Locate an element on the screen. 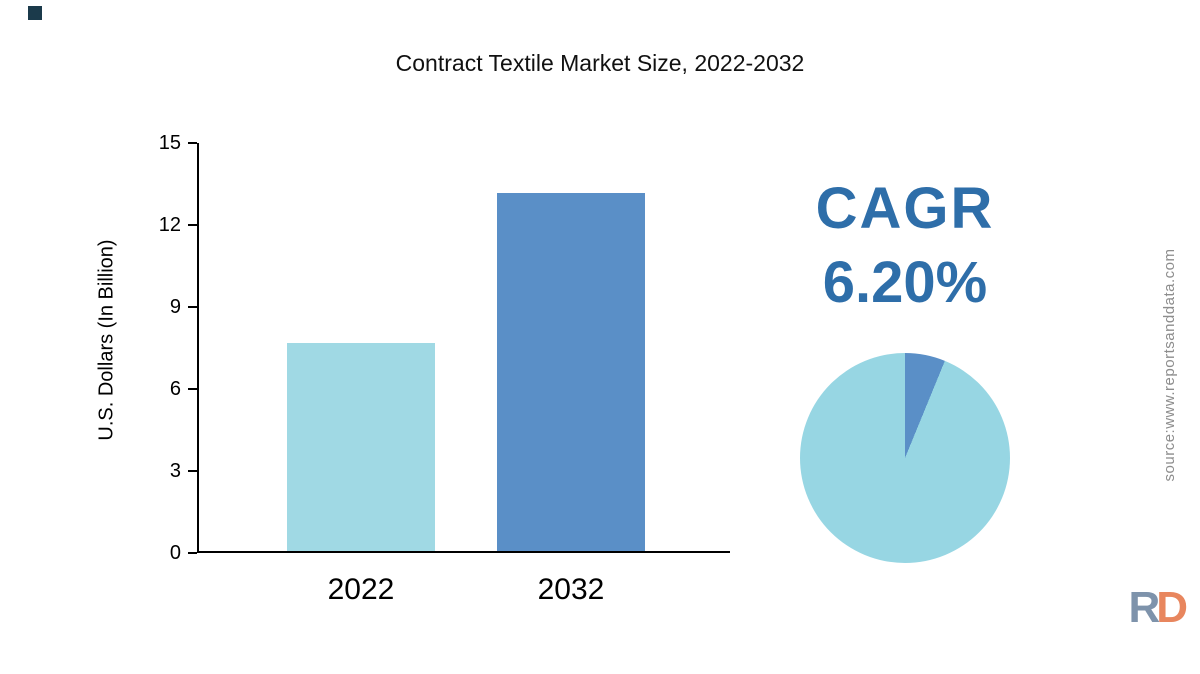 This screenshot has width=1200, height=674. bar-2022 is located at coordinates (361, 447).